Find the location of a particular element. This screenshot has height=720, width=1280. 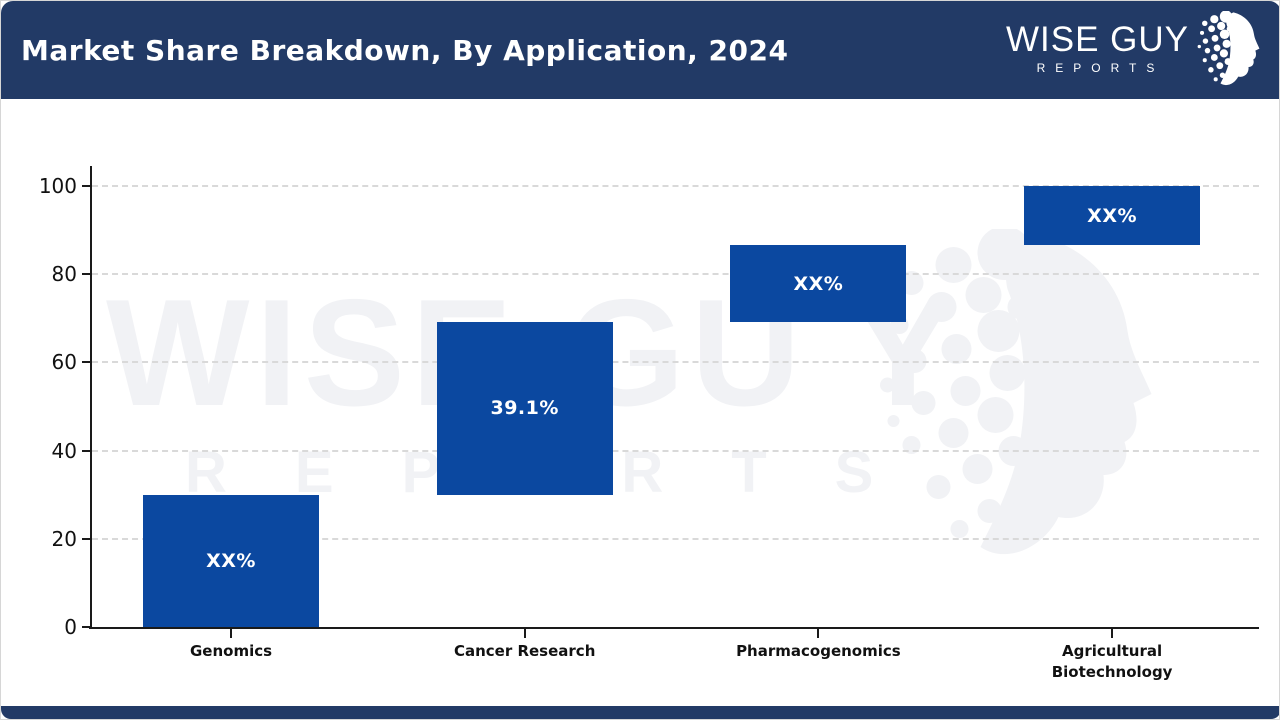

bar-pharmacogenomics: XX% is located at coordinates (818, 284).